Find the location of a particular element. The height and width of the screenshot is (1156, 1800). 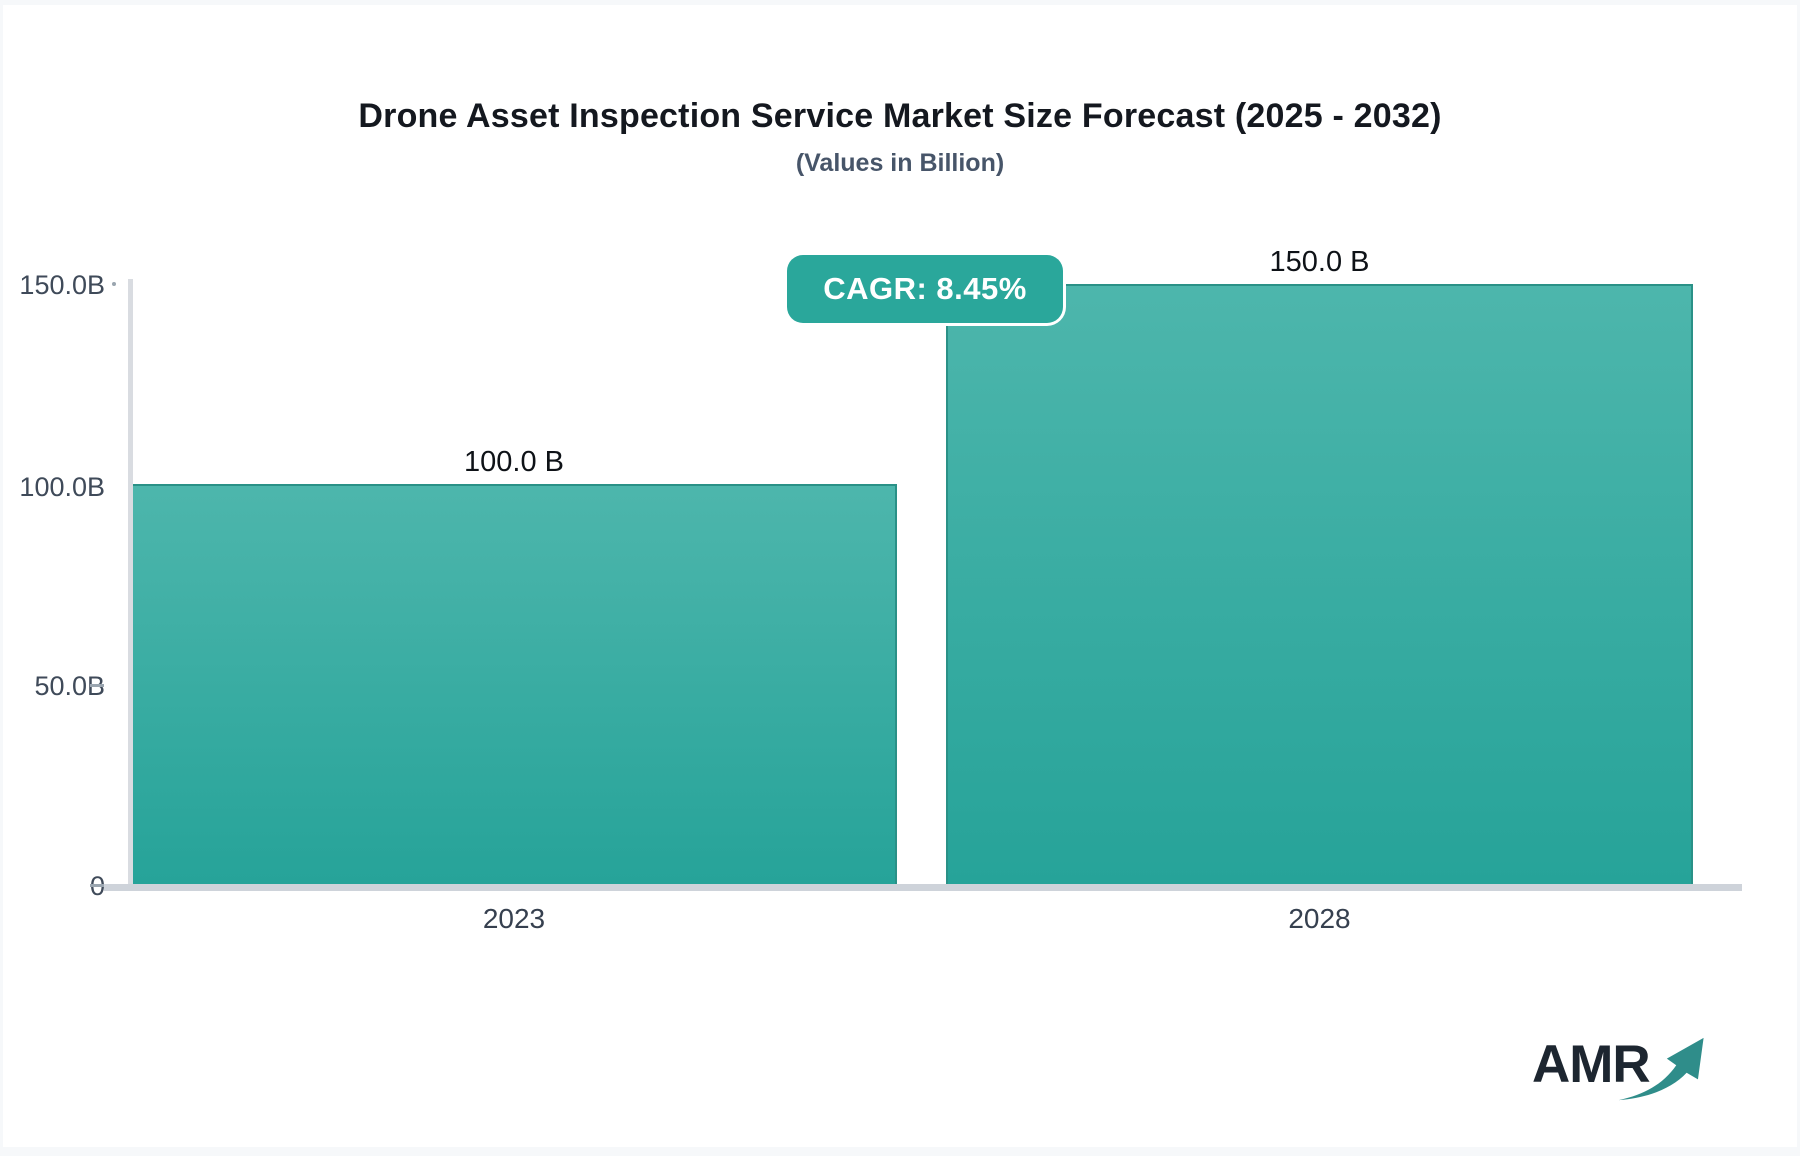

cagr-badge: CAGR: 8.45% is located at coordinates (925, 289).